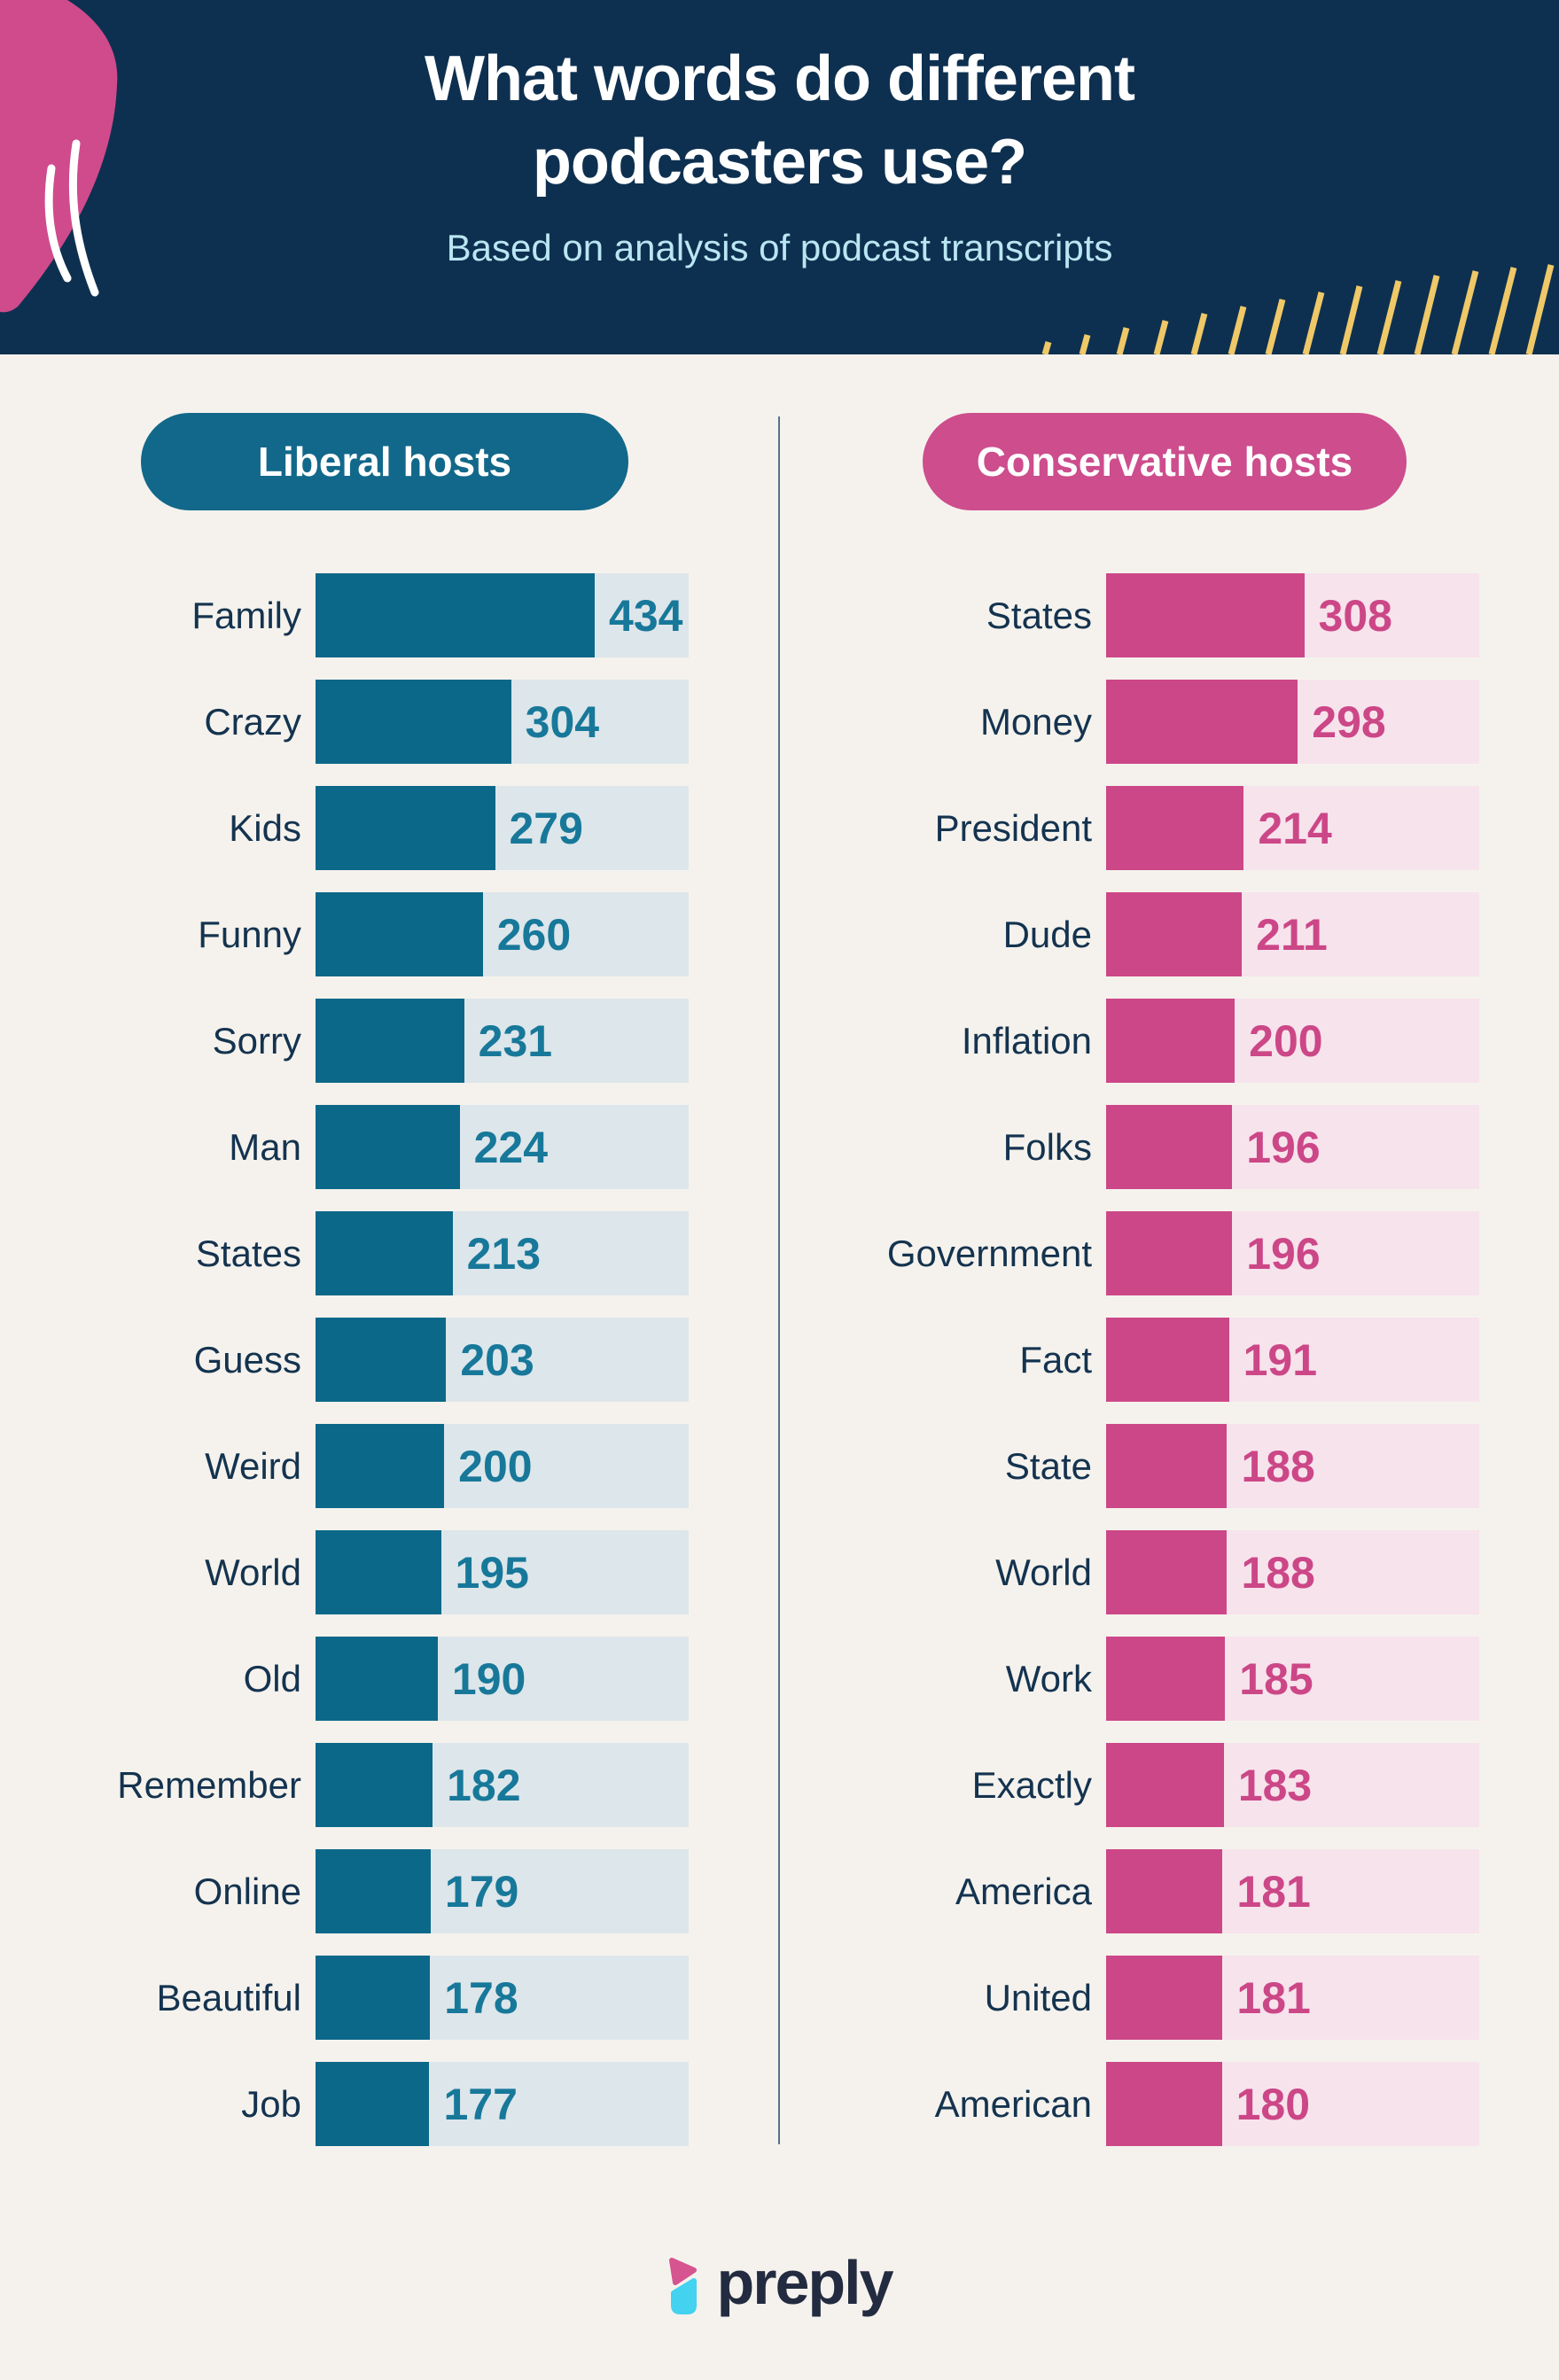 The height and width of the screenshot is (2380, 1559). I want to click on bar-row: Old 190, so click(380, 1679).